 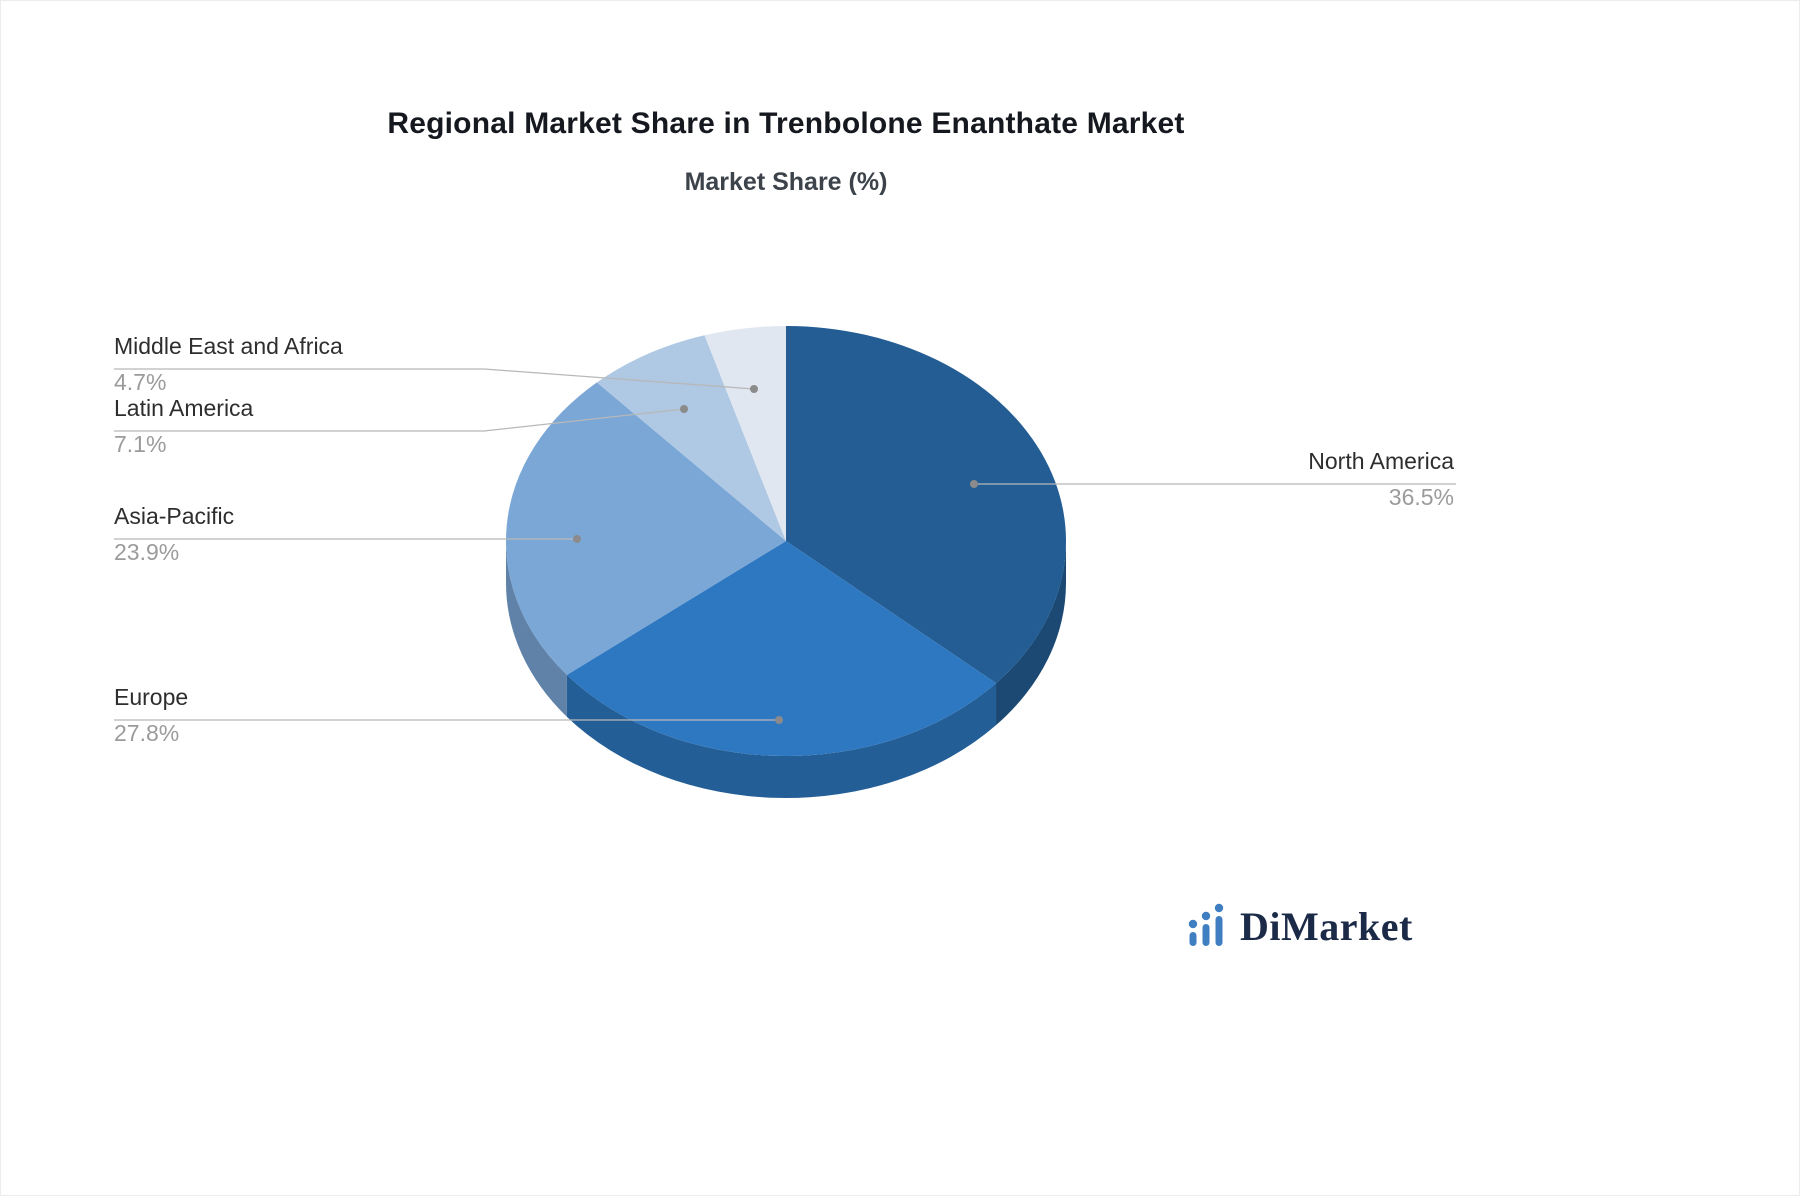 What do you see at coordinates (1381, 461) in the screenshot?
I see `slice-label: North America` at bounding box center [1381, 461].